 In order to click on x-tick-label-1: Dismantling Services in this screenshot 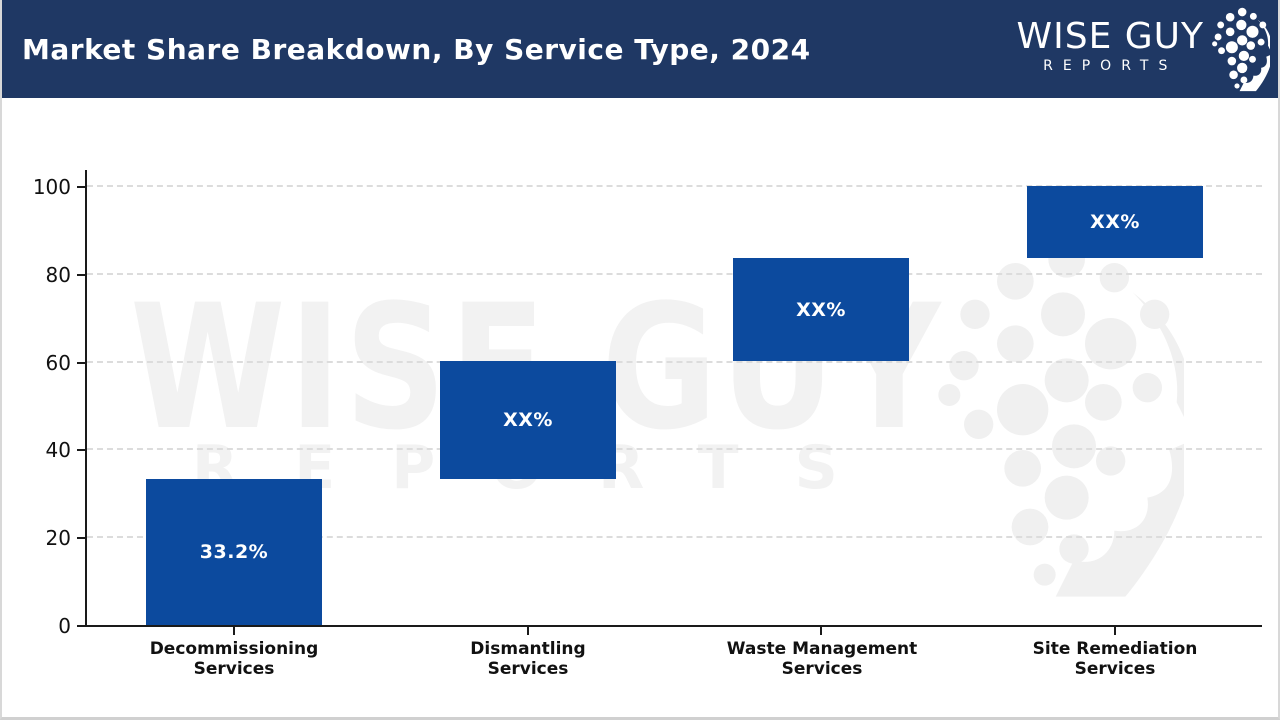, I will do `click(528, 659)`.